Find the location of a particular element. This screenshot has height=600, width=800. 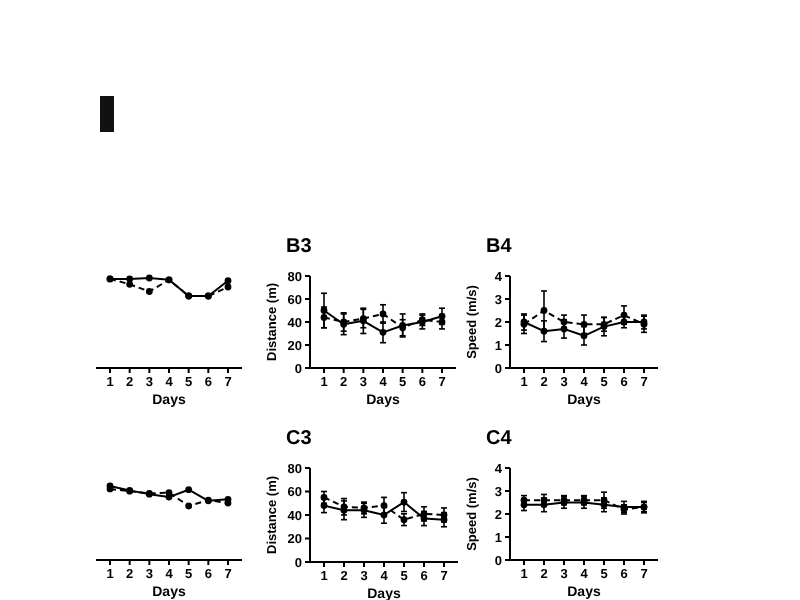

chart-title: C3 is located at coordinates (299, 439).